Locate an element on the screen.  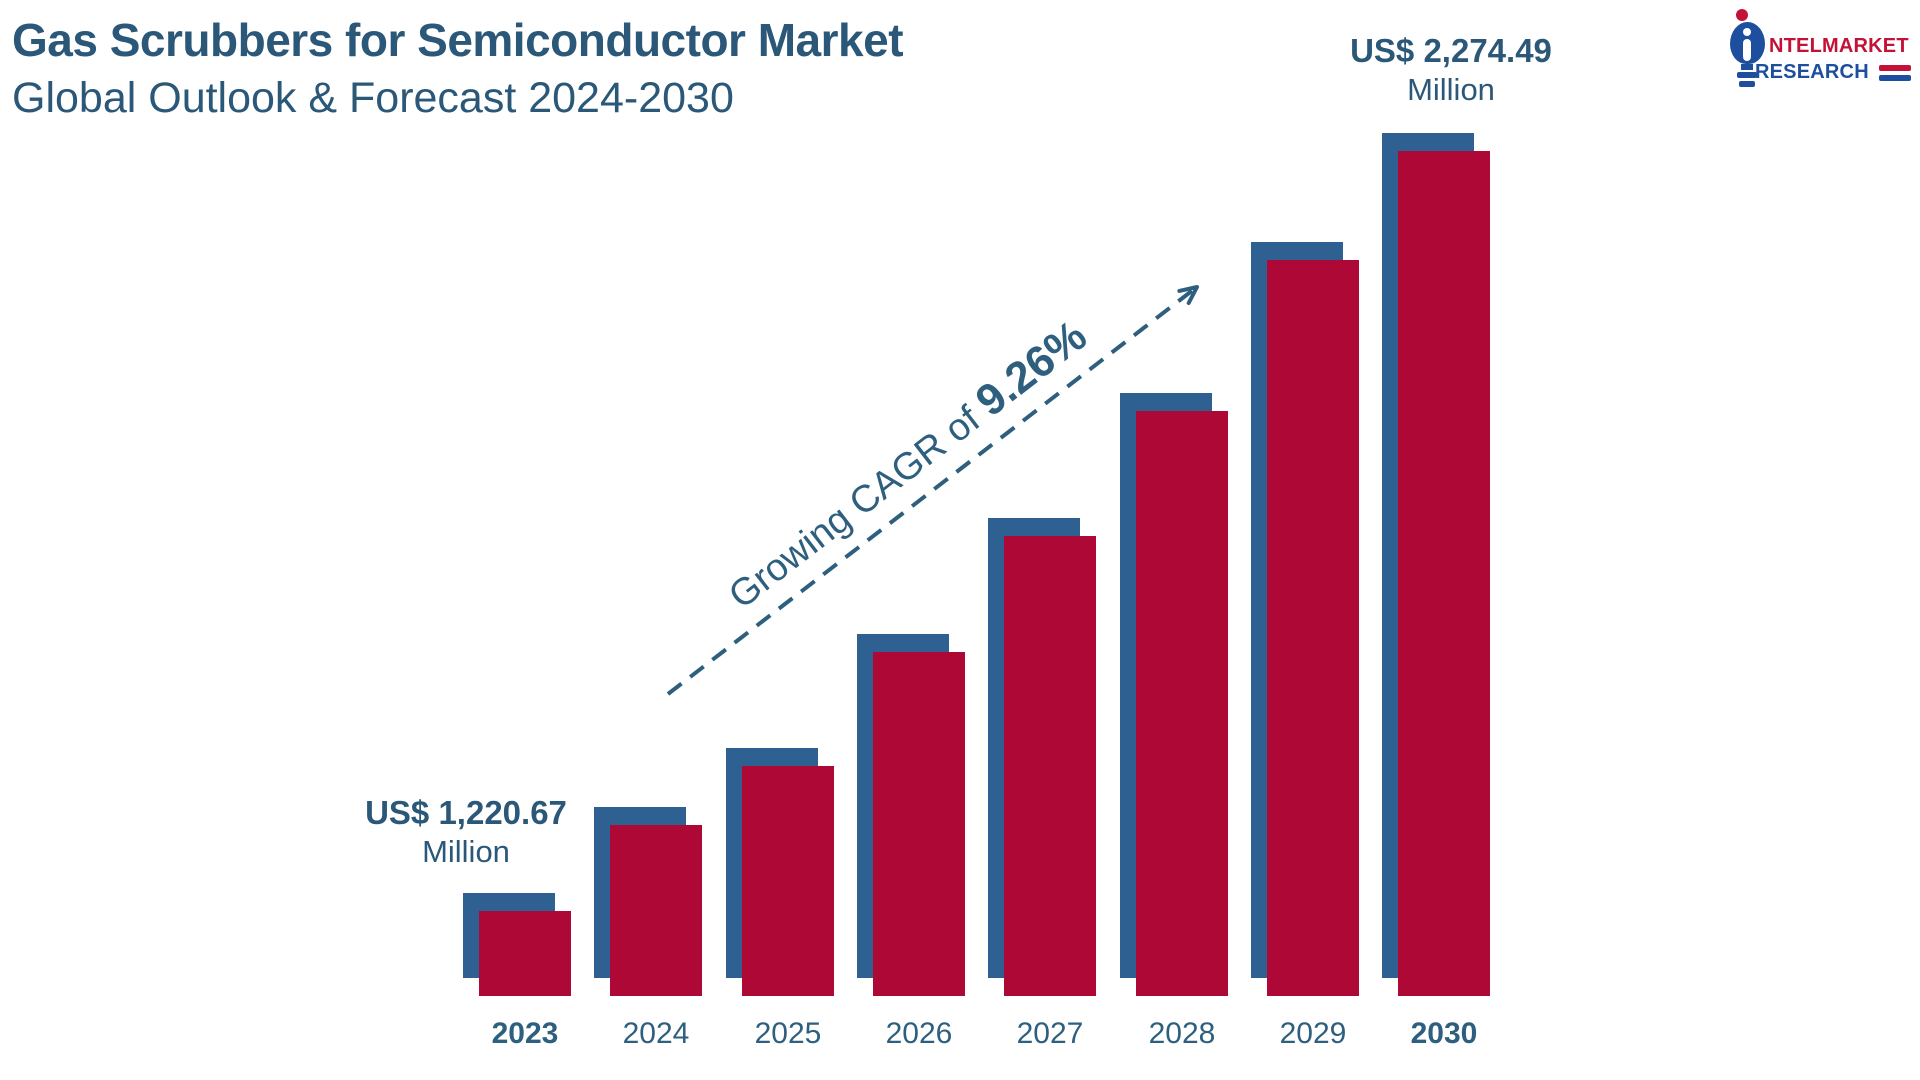
lightbulb-logo-icon is located at coordinates (1750, 50).